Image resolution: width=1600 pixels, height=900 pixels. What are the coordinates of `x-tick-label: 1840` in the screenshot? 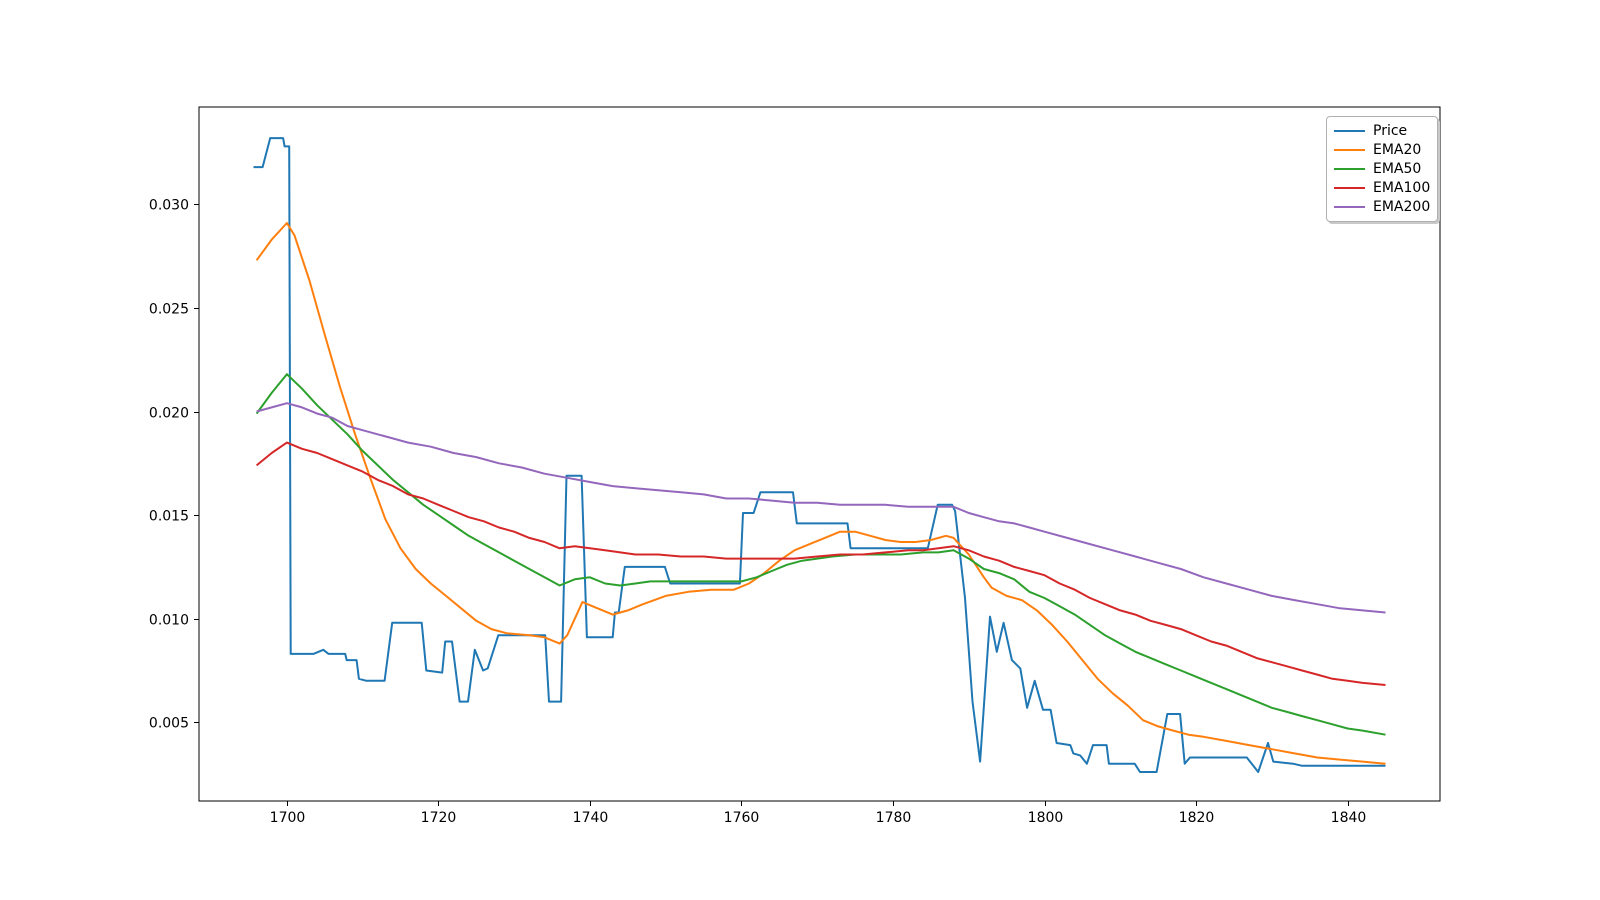 It's located at (1349, 818).